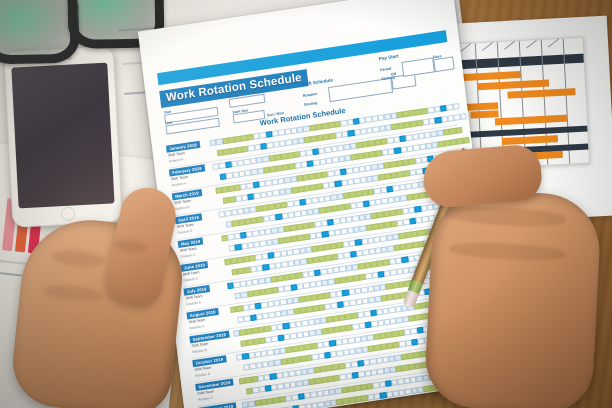  I want to click on right-hand-thumb, so click(482, 176).